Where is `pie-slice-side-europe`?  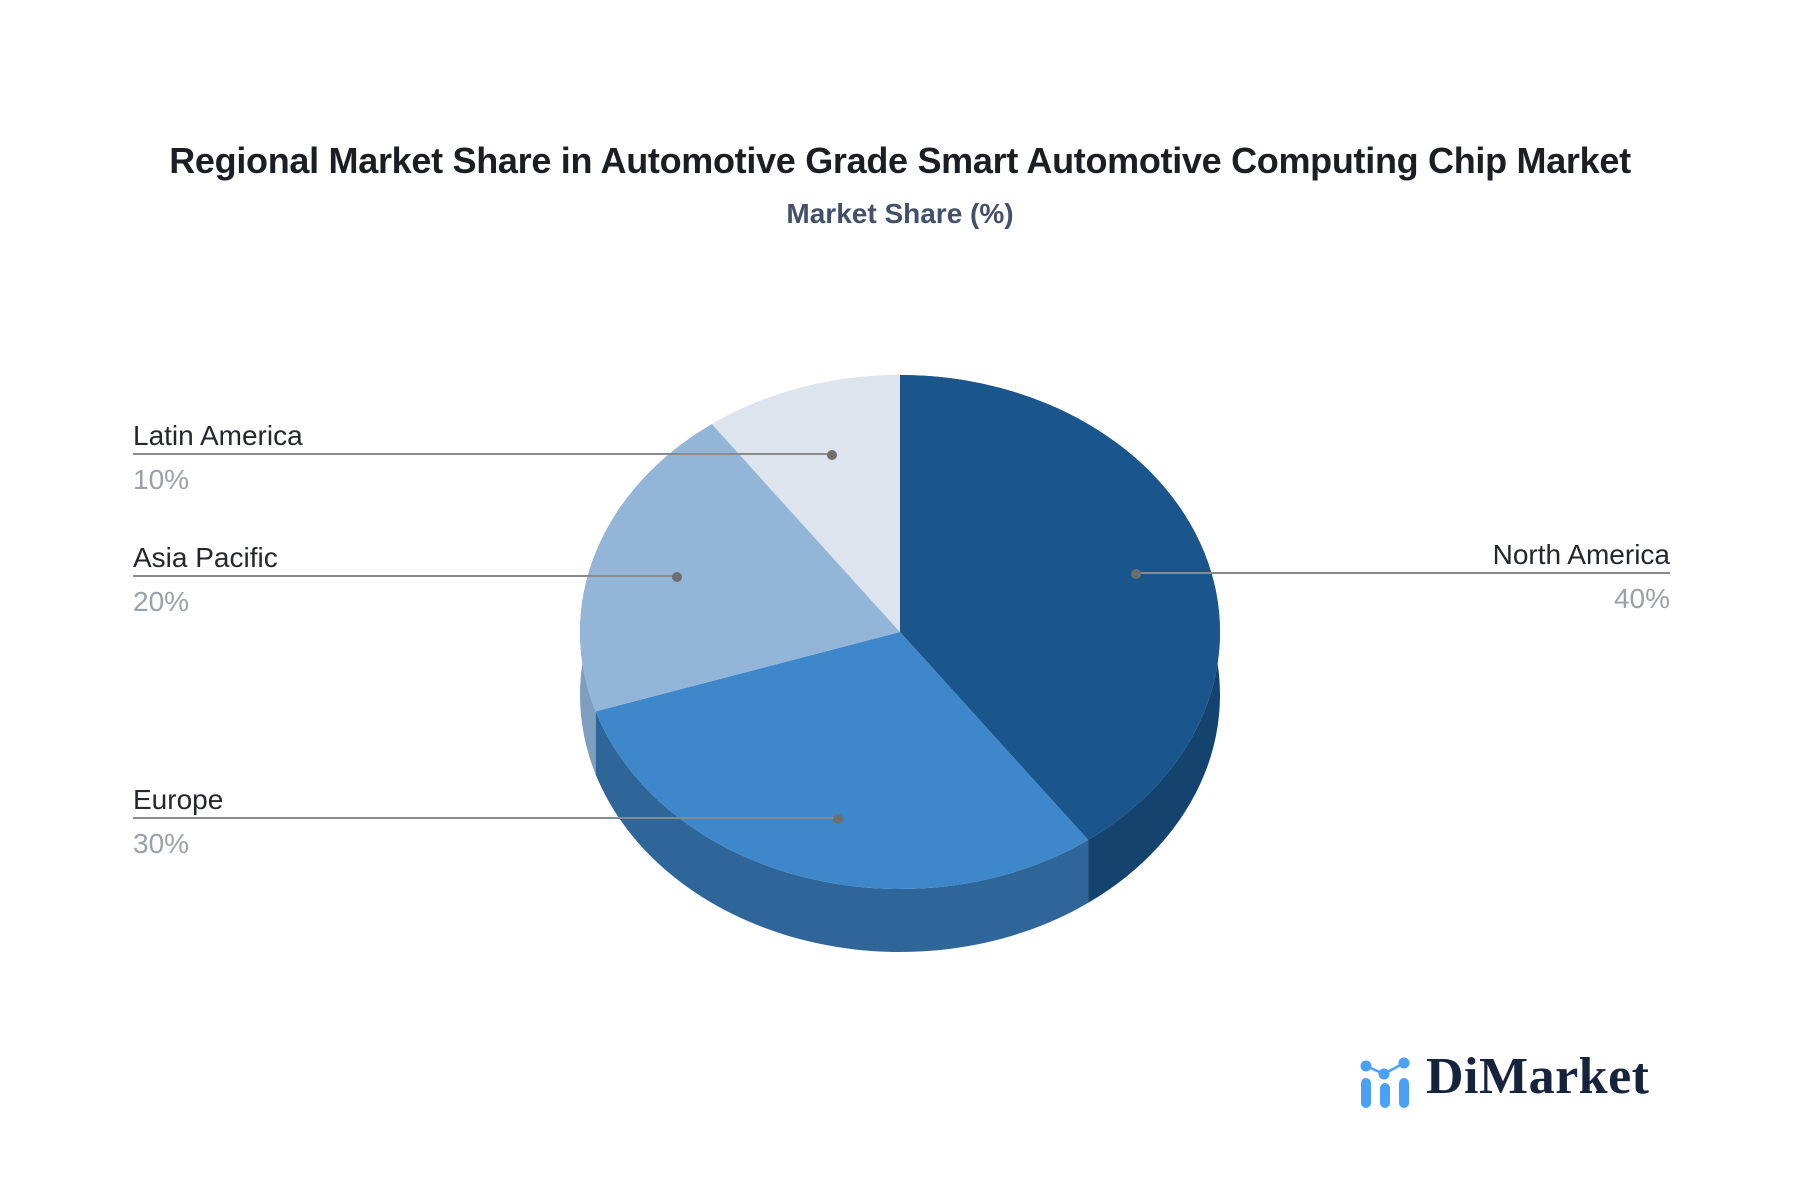 pie-slice-side-europe is located at coordinates (842, 831).